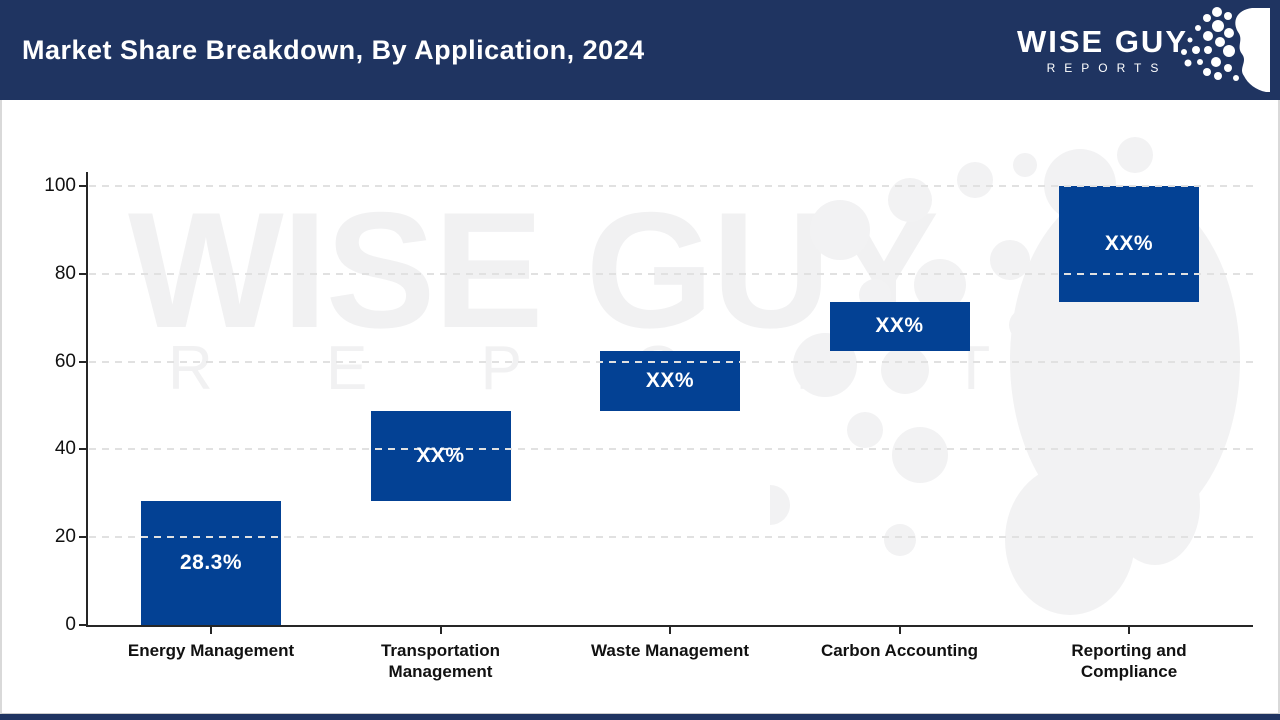  Describe the element at coordinates (1129, 661) in the screenshot. I see `x-axis-category-label: Reporting and Compliance` at that location.